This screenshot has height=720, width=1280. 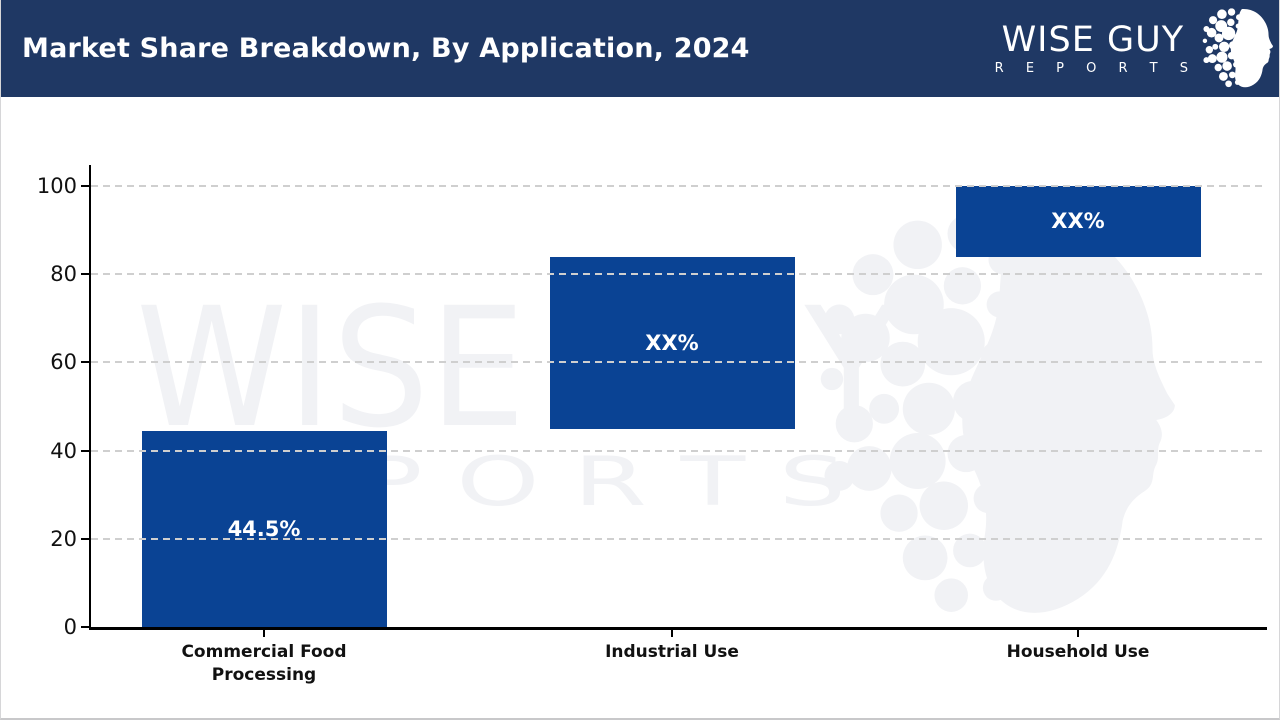 I want to click on y-tick-label-60: 60, so click(x=63, y=362).